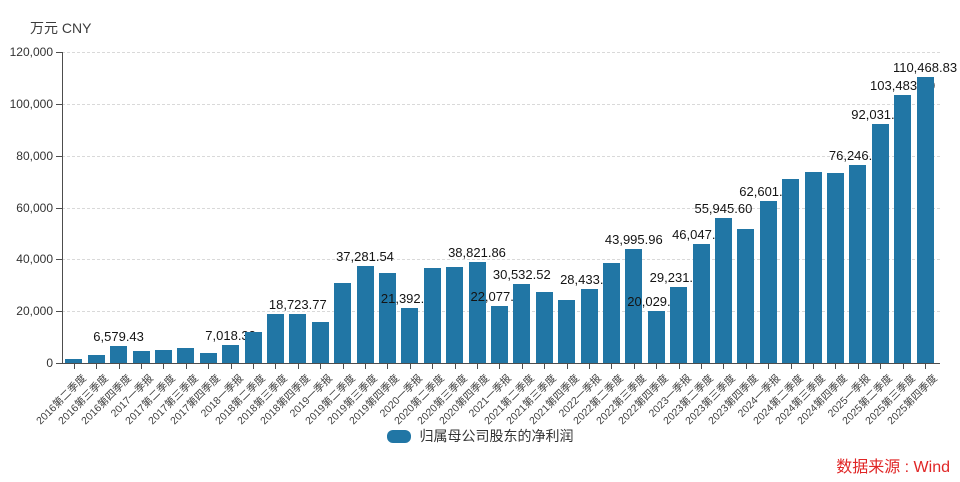  Describe the element at coordinates (365, 257) in the screenshot. I see `bar-value-label-2019第三季度: 37,281.54` at that location.